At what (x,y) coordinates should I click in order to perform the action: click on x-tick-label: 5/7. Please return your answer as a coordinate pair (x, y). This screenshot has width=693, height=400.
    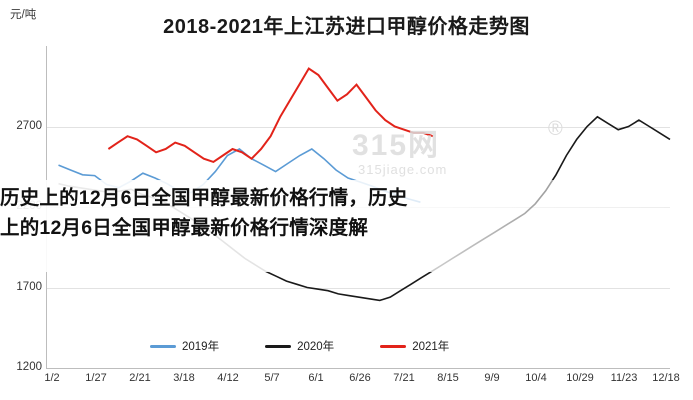
    Looking at the image, I should click on (272, 378).